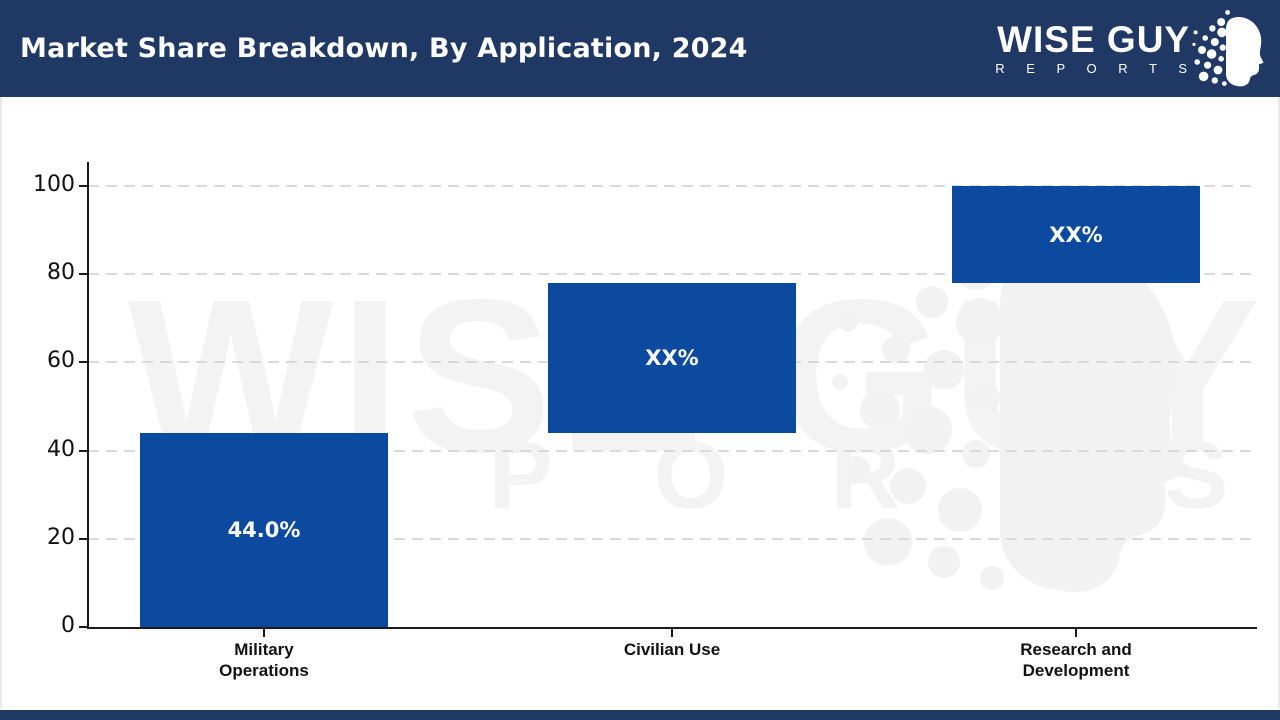  I want to click on y-tick-label: 40, so click(61, 449).